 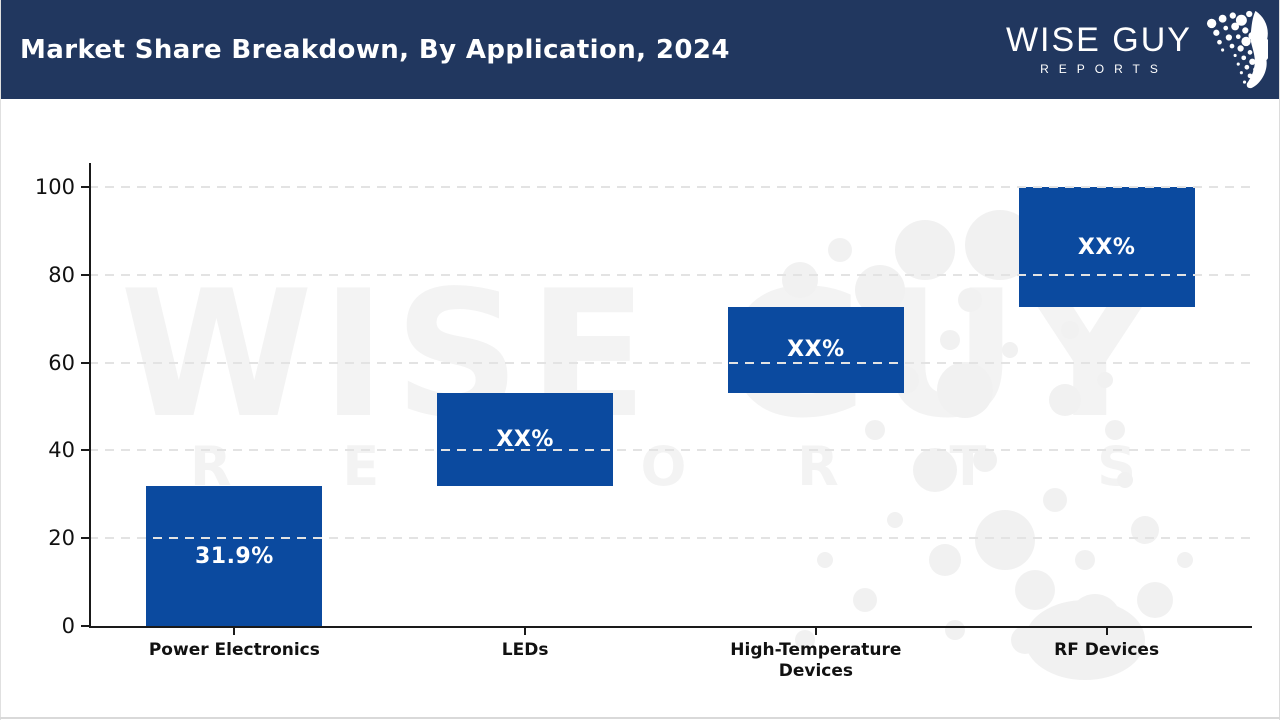 I want to click on logo-sub: REPORTS, so click(x=1104, y=69).